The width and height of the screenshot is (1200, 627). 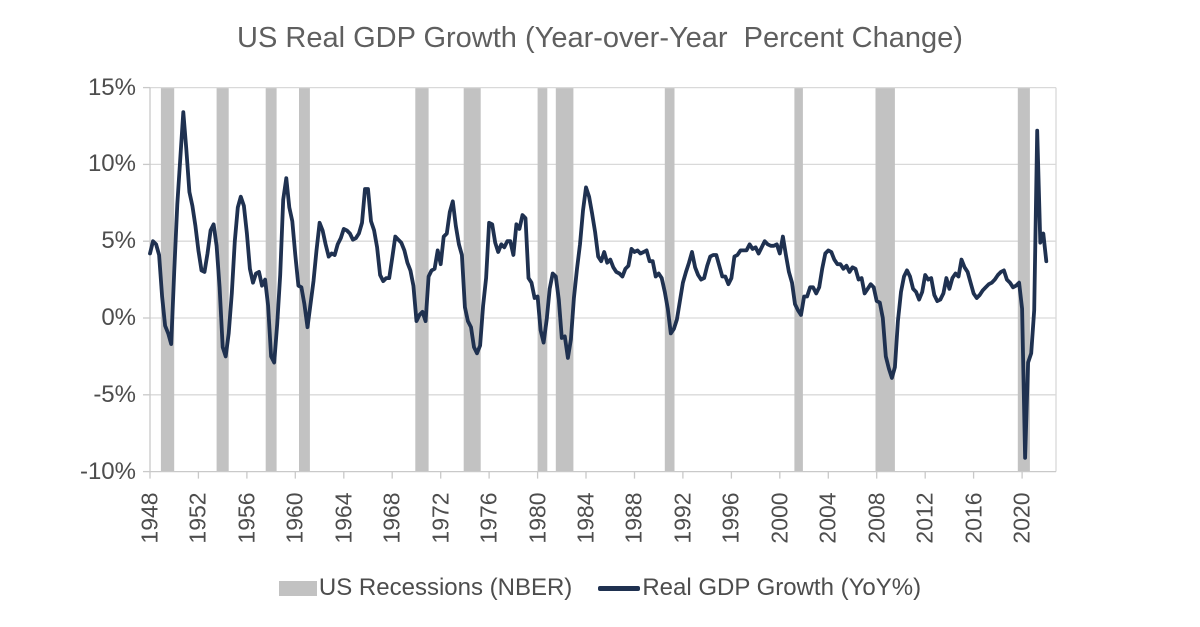 I want to click on gdp-line-legend-swatch, so click(x=619, y=588).